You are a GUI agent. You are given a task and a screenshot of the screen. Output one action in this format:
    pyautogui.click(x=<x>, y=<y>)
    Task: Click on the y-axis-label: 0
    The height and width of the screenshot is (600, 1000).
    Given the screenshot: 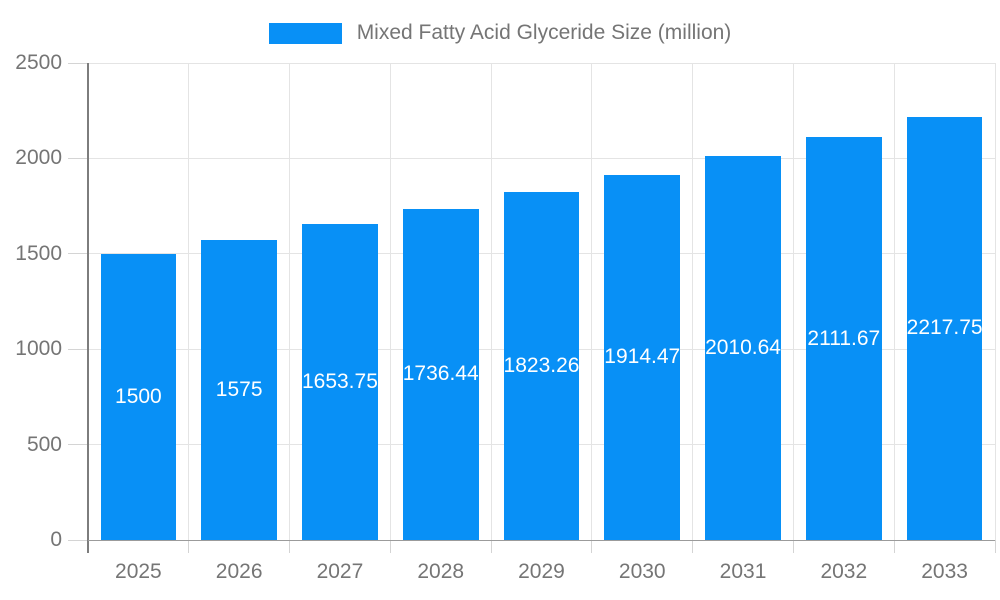 What is the action you would take?
    pyautogui.click(x=56, y=539)
    